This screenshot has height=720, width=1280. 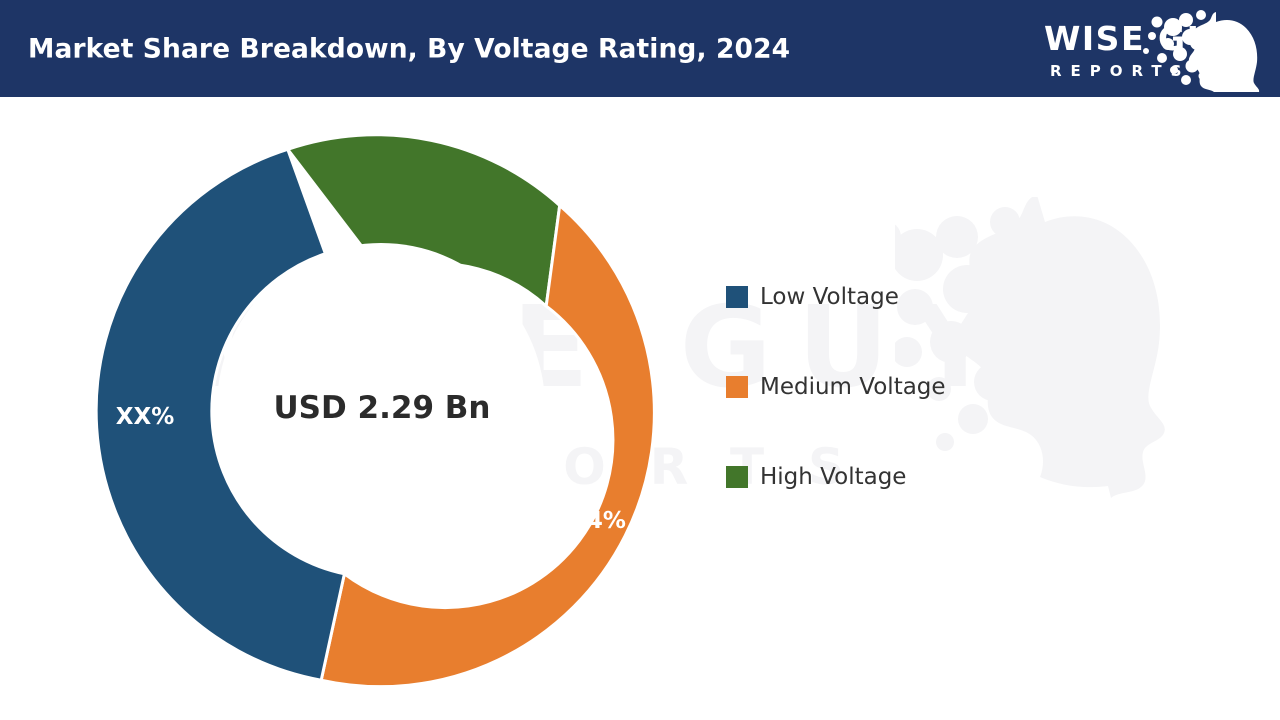 What do you see at coordinates (737, 477) in the screenshot?
I see `legend-swatch-high-voltage` at bounding box center [737, 477].